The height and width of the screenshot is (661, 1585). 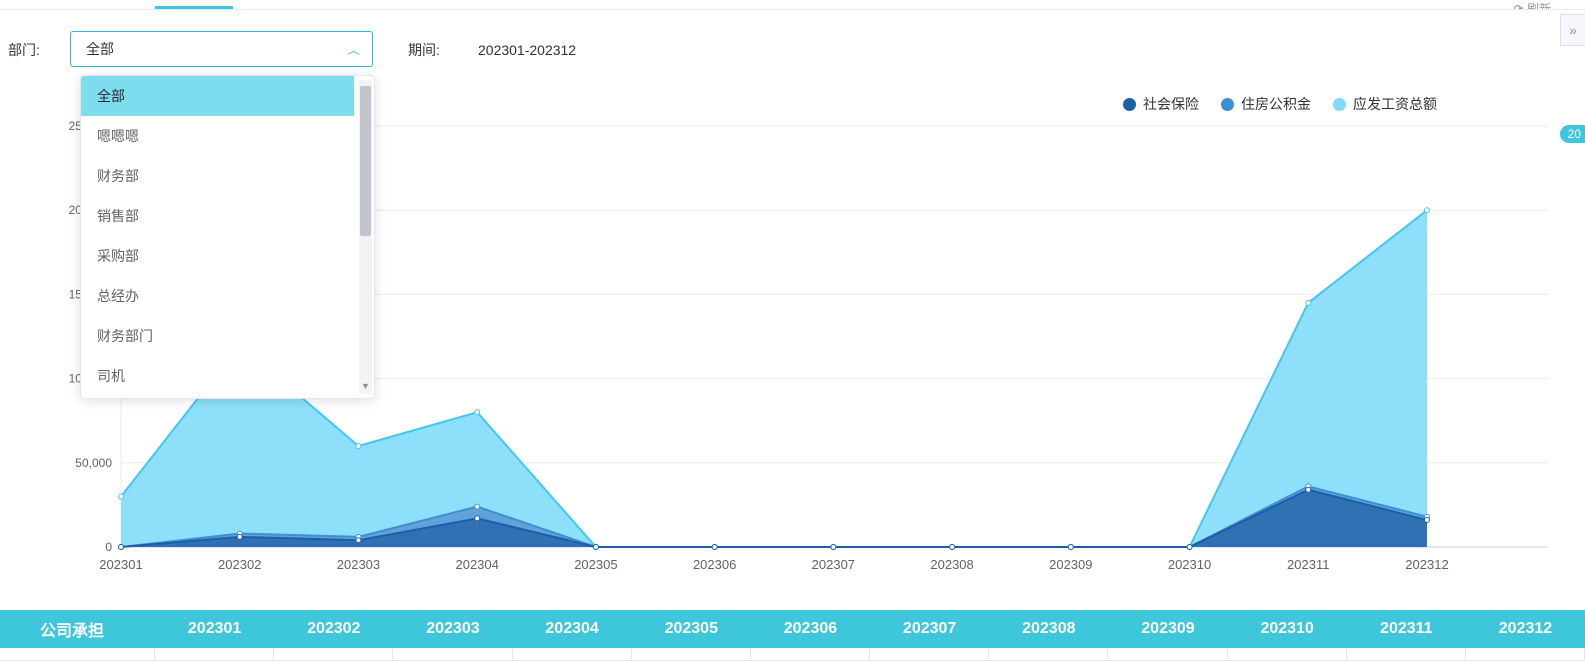 I want to click on refresh-label: 刷新, so click(x=1538, y=6).